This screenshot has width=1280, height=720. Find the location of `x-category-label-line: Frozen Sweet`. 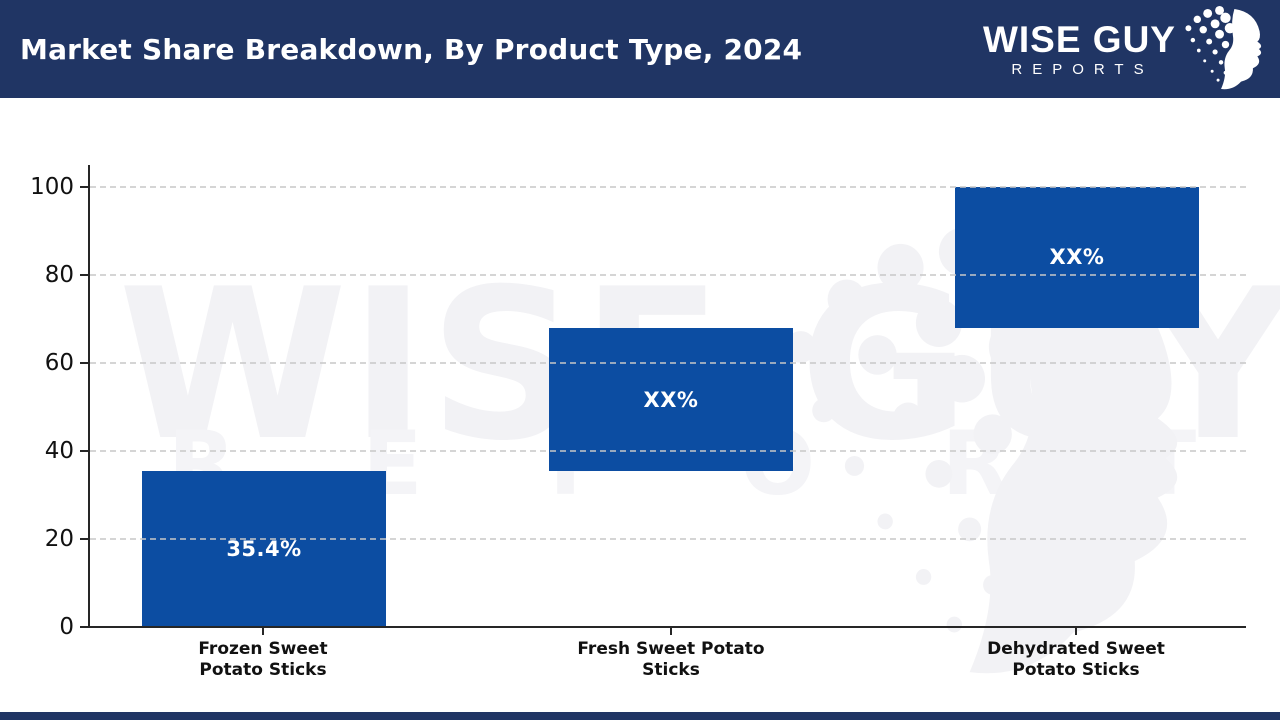

x-category-label-line: Frozen Sweet is located at coordinates (263, 649).